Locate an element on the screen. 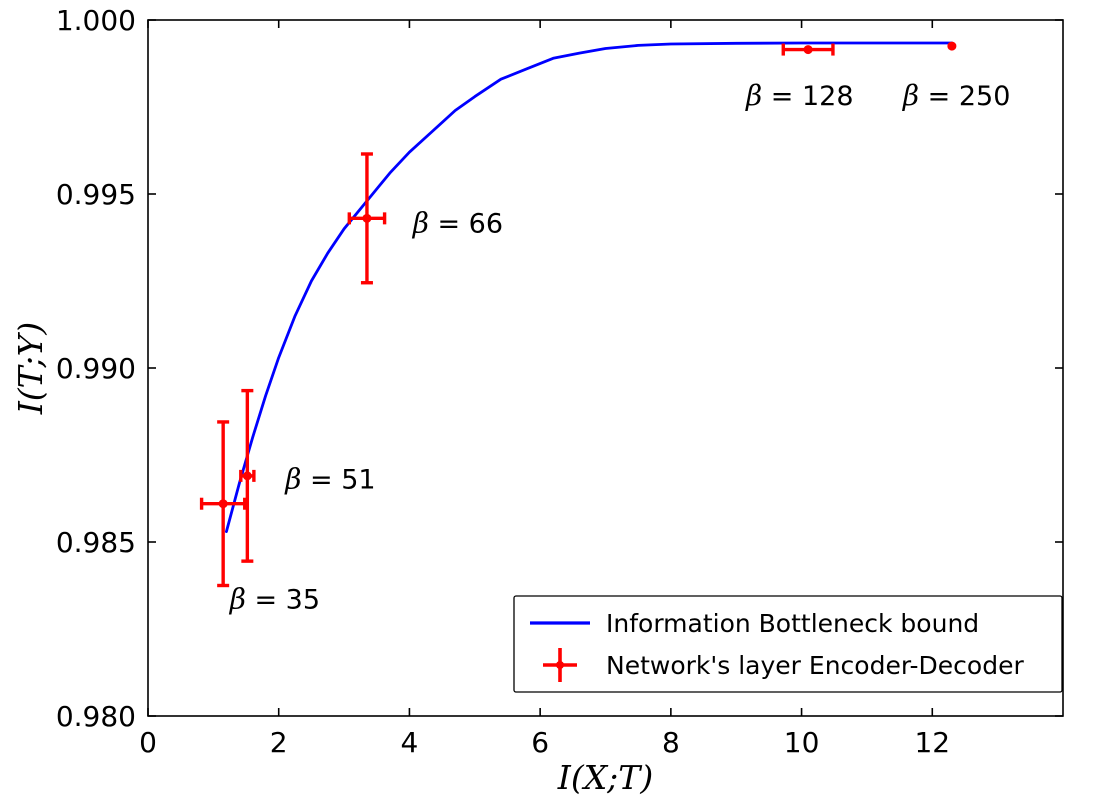 The height and width of the screenshot is (808, 1096). annotation-label: β = 250 is located at coordinates (956, 95).